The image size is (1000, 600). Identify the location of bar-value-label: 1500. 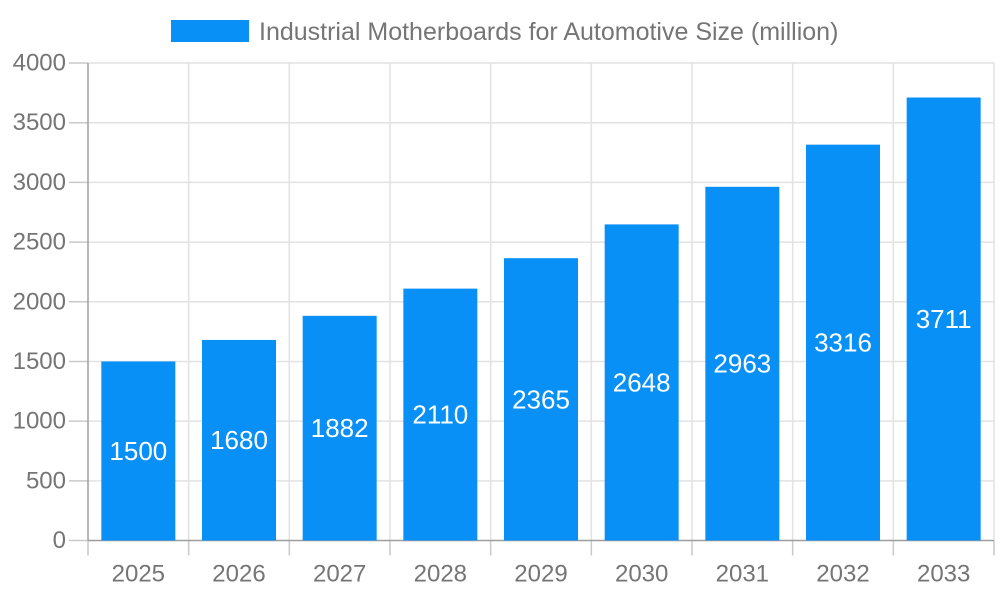
(138, 451).